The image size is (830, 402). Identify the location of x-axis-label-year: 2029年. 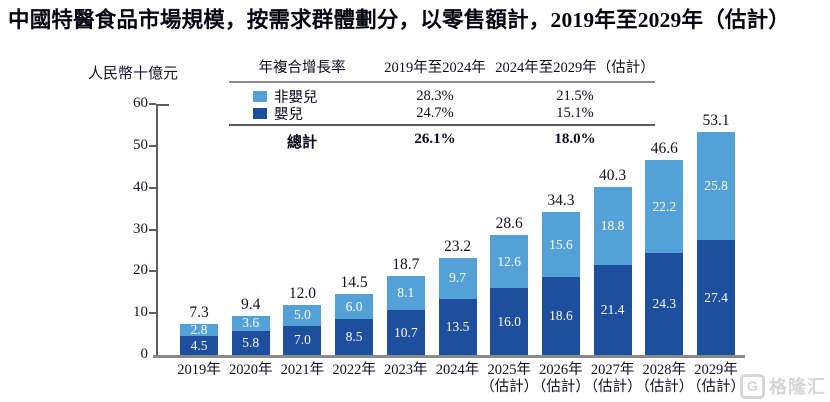
(716, 370).